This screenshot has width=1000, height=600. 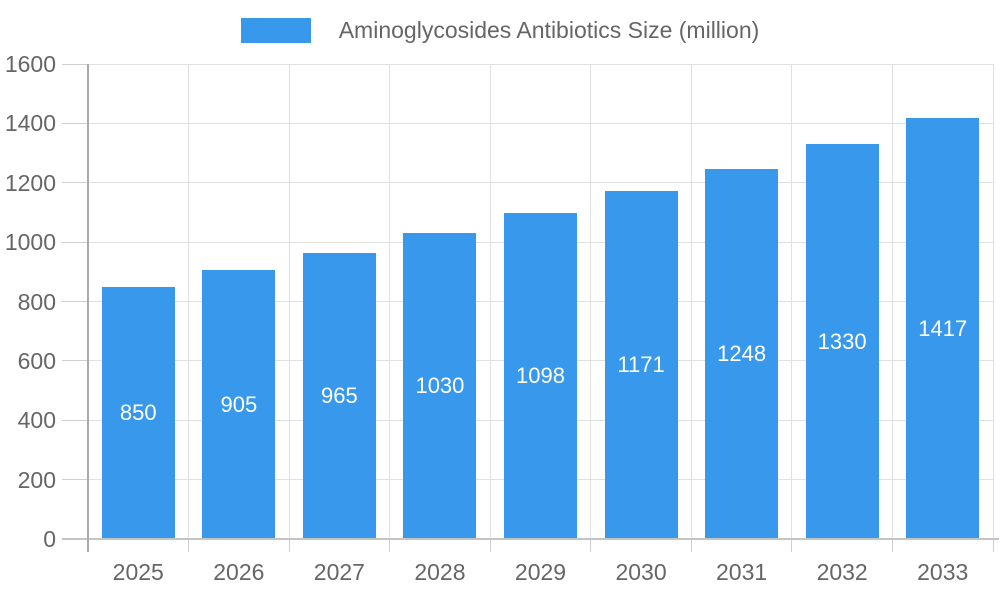 I want to click on legend-swatch, so click(x=275, y=30).